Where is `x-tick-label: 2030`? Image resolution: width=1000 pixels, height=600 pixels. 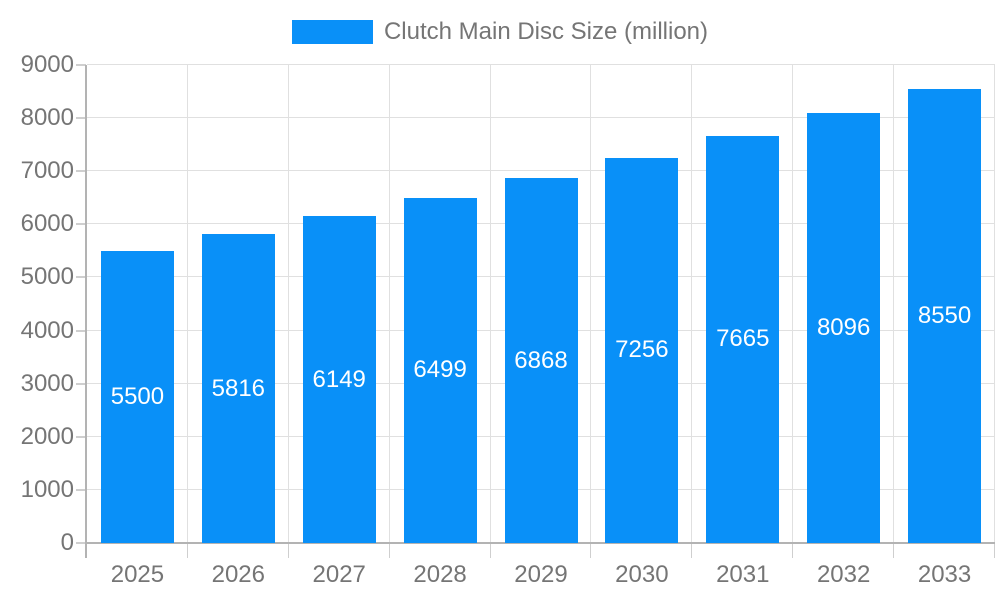
x-tick-label: 2030 is located at coordinates (642, 574).